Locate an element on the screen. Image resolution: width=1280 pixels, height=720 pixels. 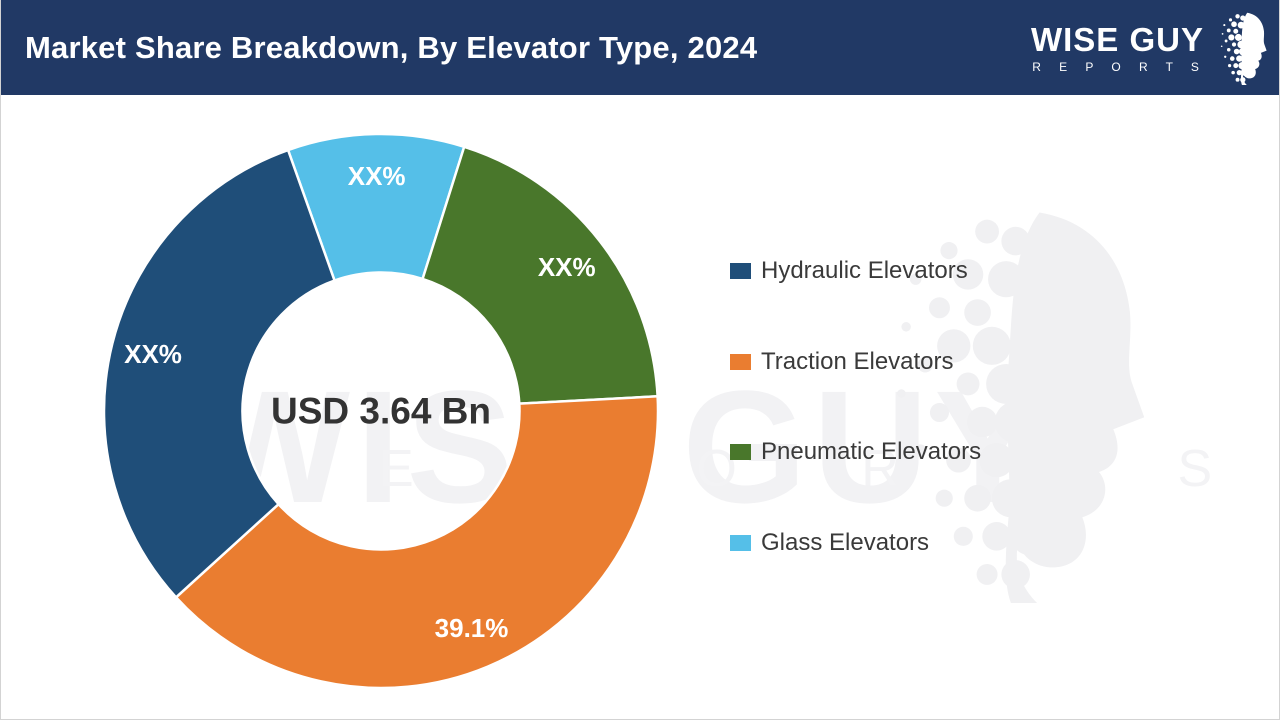
legend-item-glass: Glass Elevators is located at coordinates (830, 542).